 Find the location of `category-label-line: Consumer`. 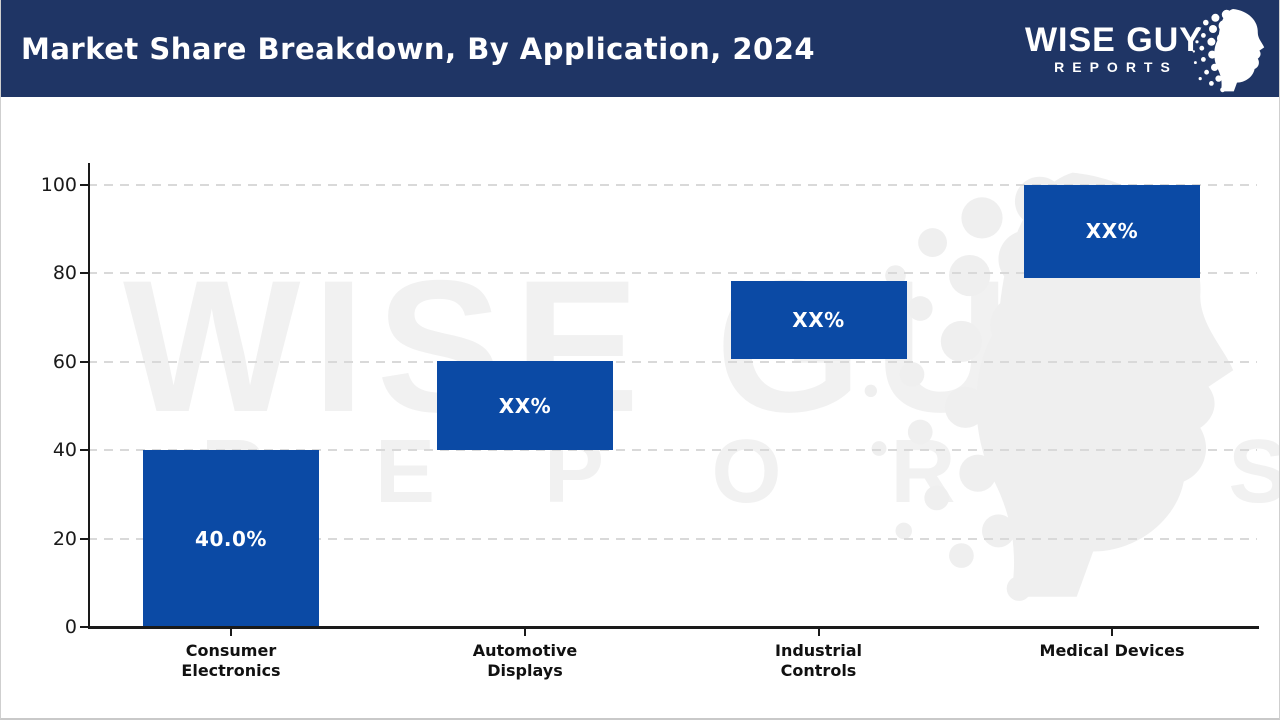

category-label-line: Consumer is located at coordinates (231, 650).